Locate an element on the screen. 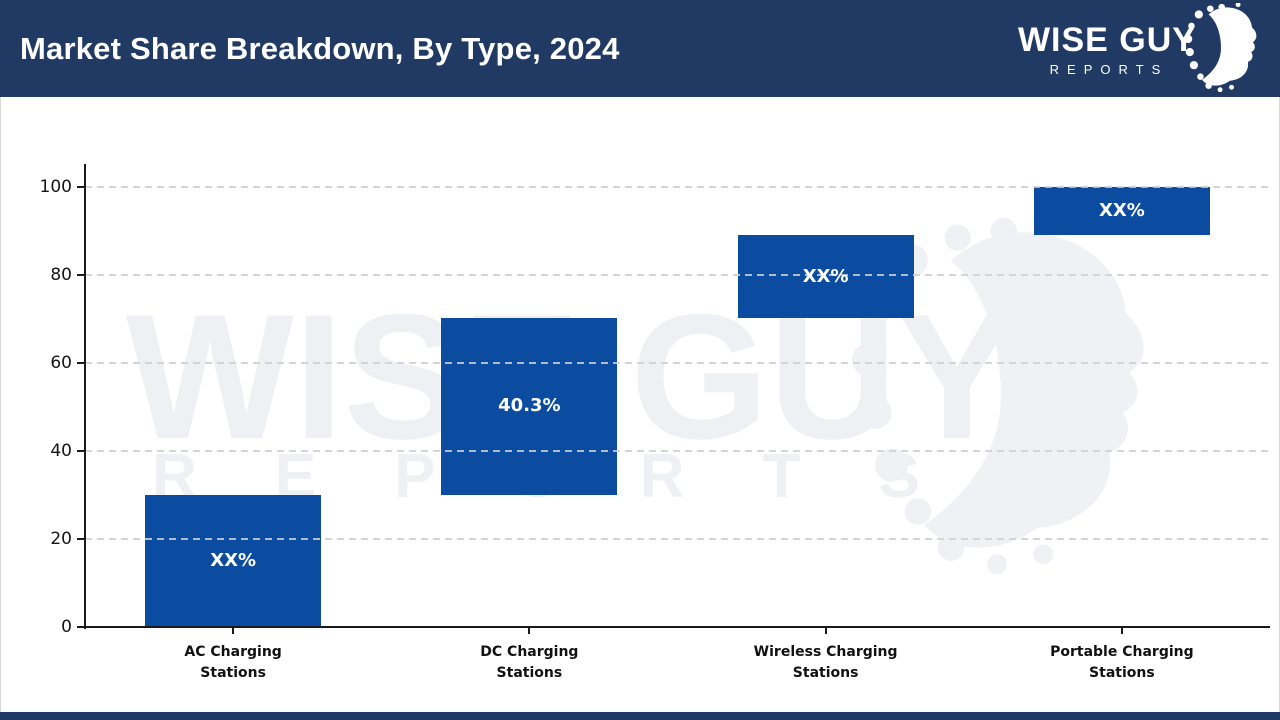 Image resolution: width=1280 pixels, height=720 pixels. footer-bar is located at coordinates (640, 716).